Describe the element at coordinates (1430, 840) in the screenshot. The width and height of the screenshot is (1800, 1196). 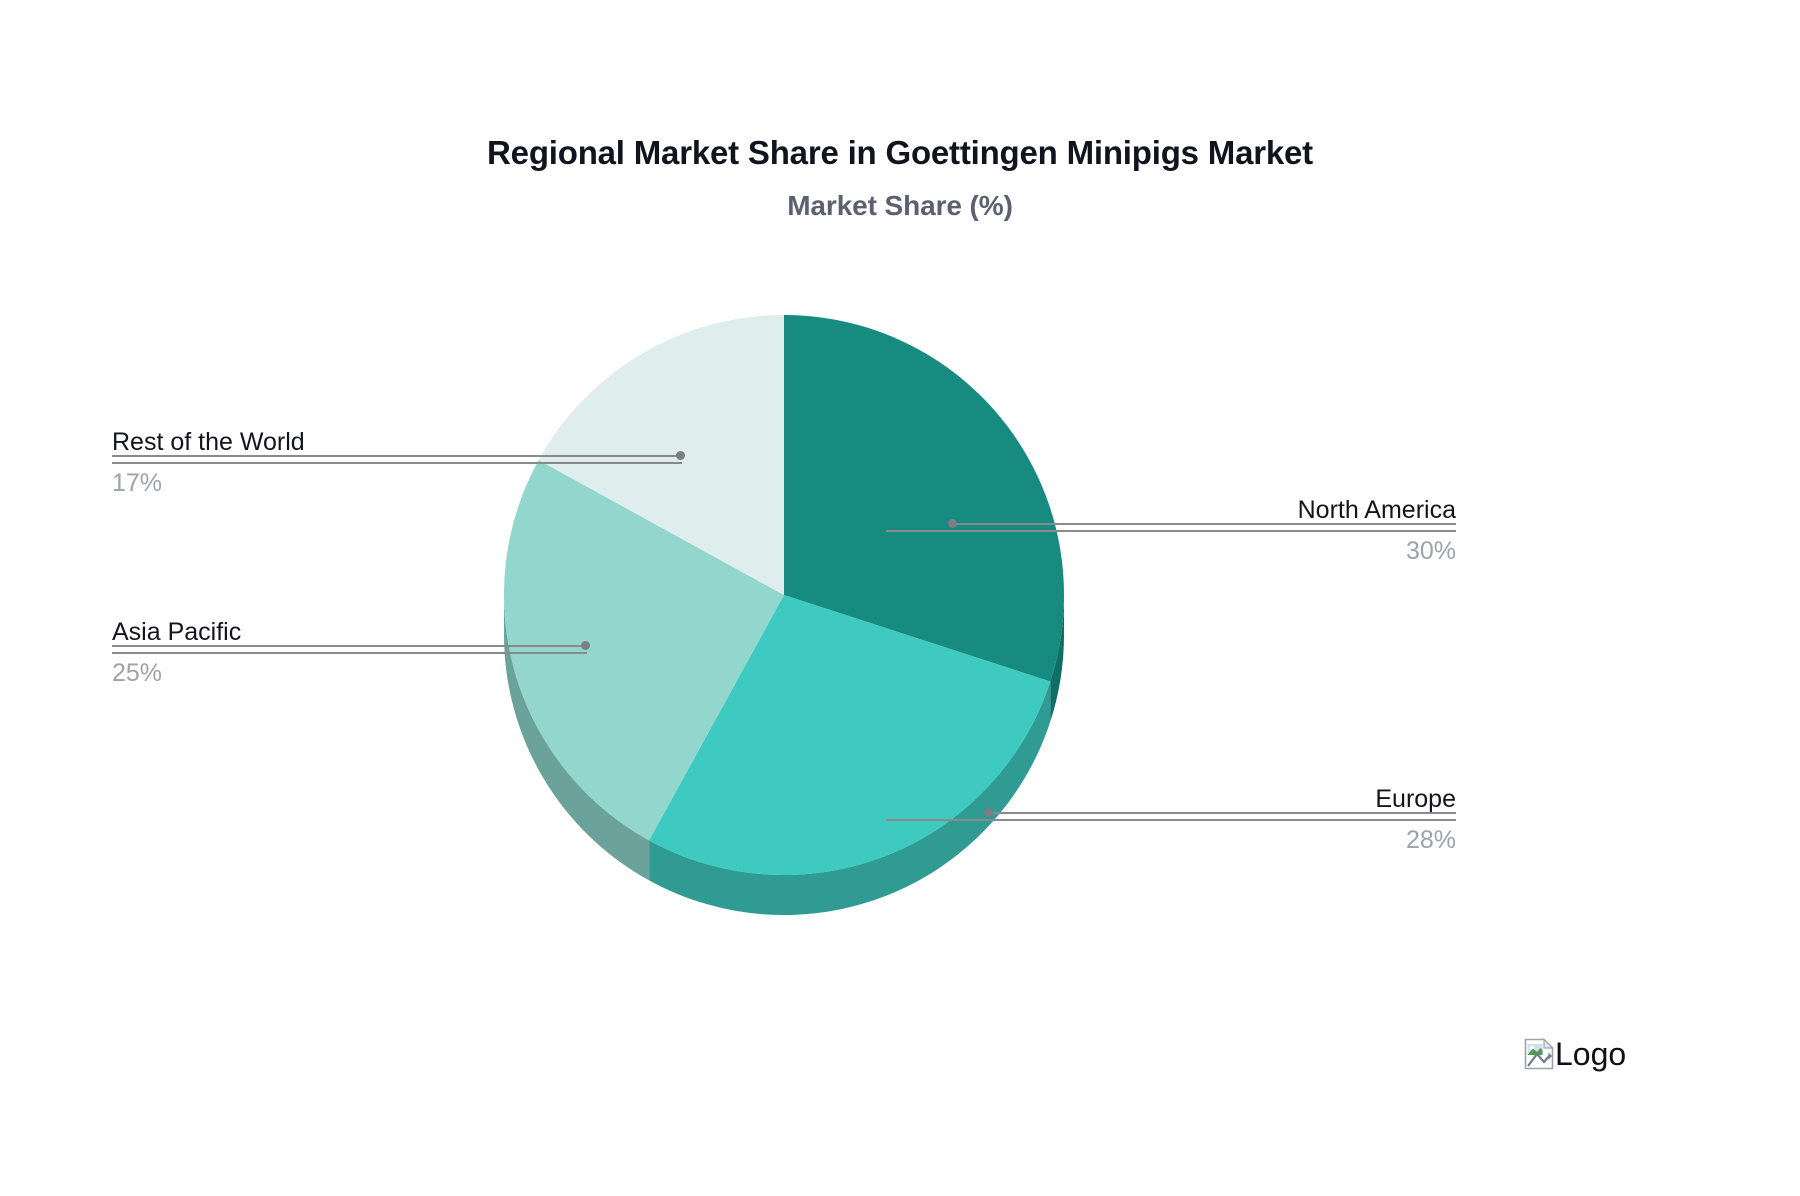
I see `callout-value-europe: 28%` at that location.